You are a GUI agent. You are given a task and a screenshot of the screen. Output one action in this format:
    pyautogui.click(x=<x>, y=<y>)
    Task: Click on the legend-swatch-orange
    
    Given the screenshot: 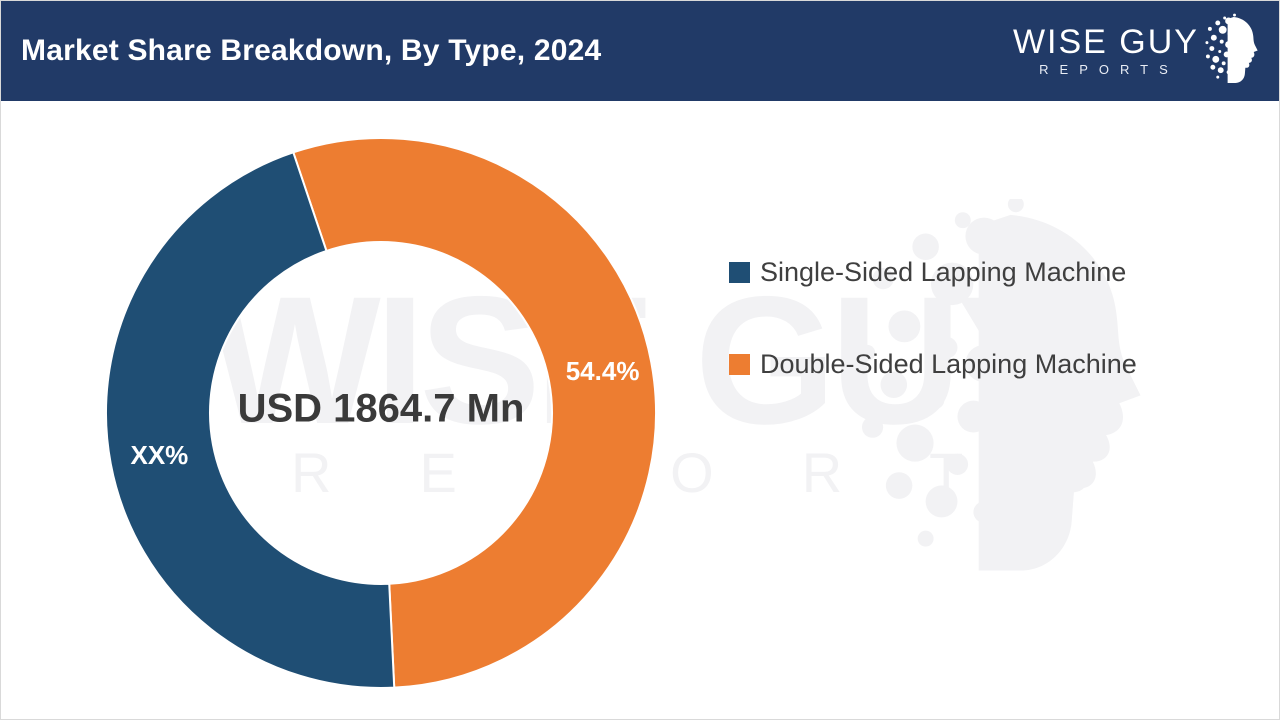 What is the action you would take?
    pyautogui.click(x=739, y=364)
    